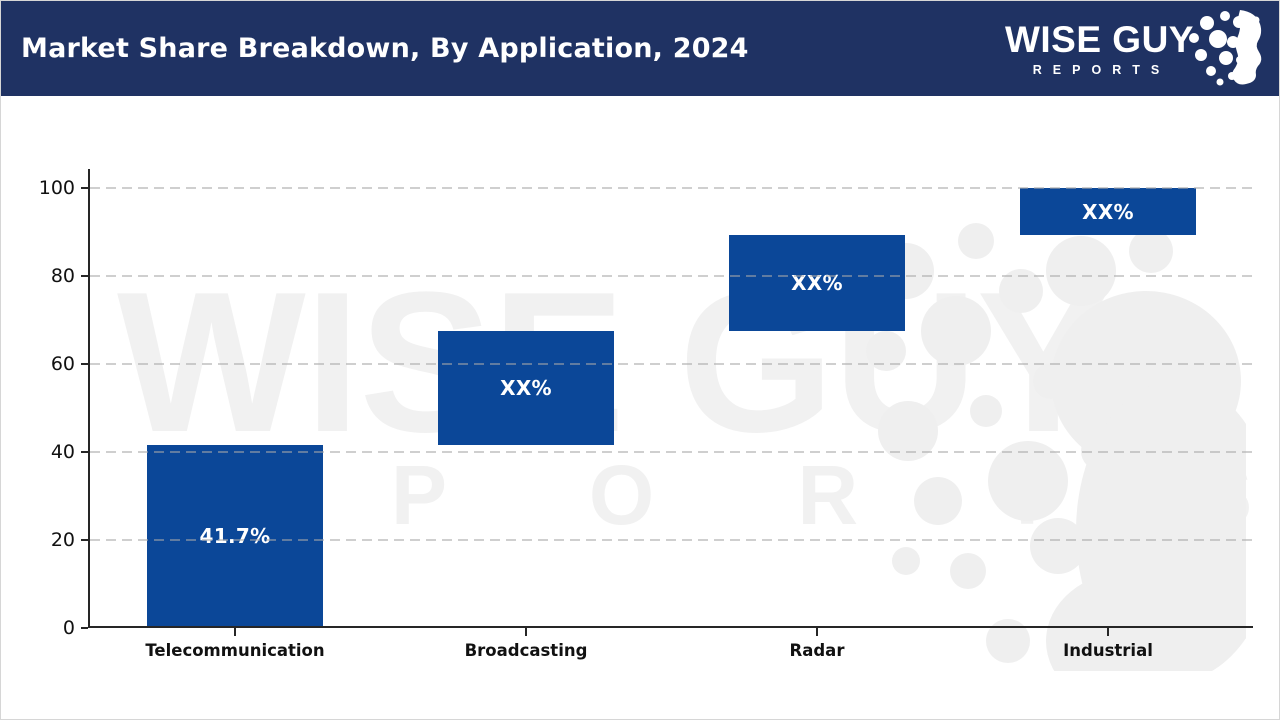 The image size is (1280, 720). What do you see at coordinates (62, 364) in the screenshot?
I see `y-tick-label-60: 60` at bounding box center [62, 364].